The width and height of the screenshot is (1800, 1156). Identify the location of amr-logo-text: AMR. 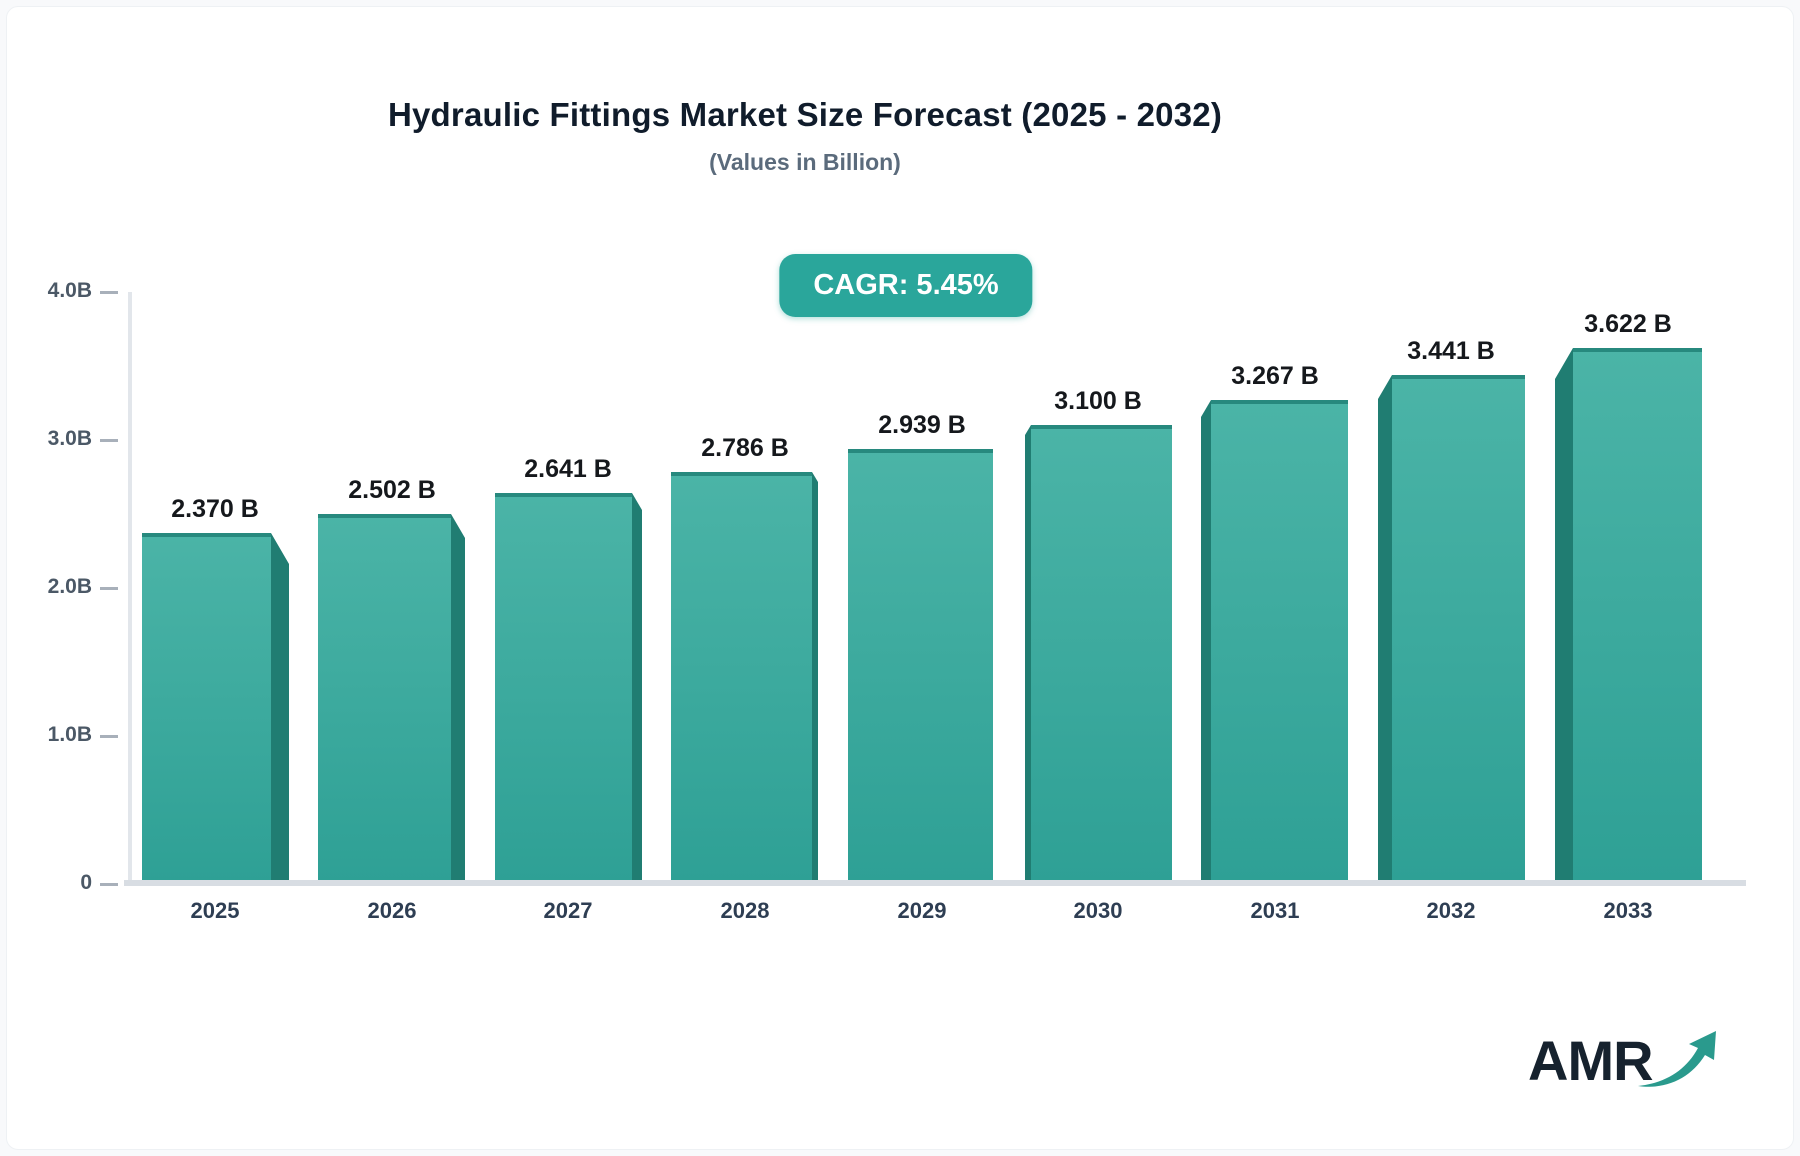
(1591, 1060).